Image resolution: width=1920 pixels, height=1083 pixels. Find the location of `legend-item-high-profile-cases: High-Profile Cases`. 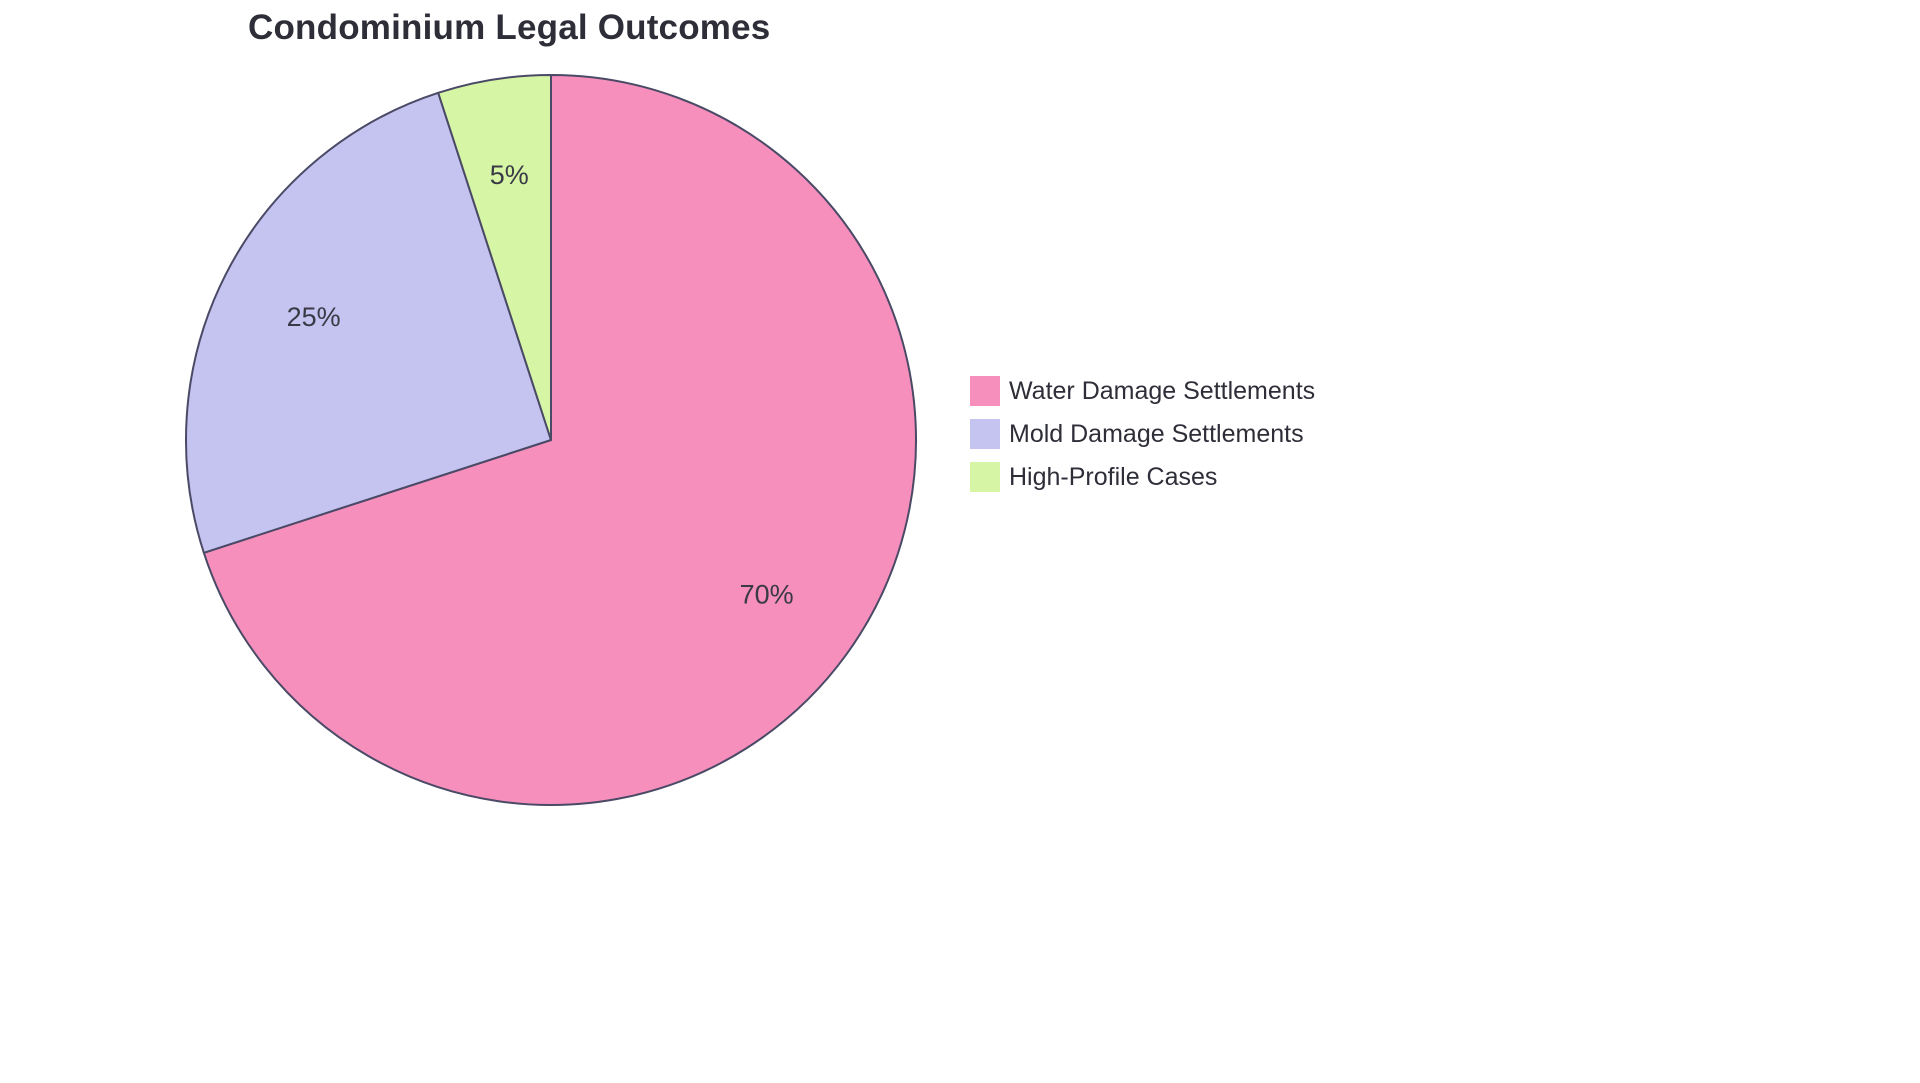

legend-item-high-profile-cases: High-Profile Cases is located at coordinates (1142, 477).